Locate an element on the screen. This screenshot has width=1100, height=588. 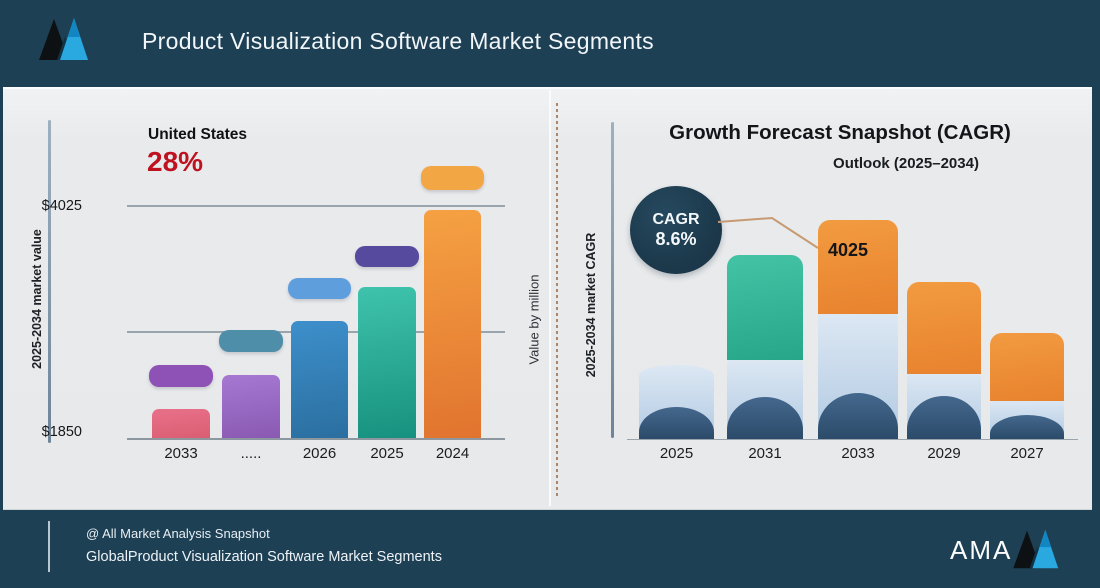
category-label-2026: 2026 is located at coordinates (319, 453).